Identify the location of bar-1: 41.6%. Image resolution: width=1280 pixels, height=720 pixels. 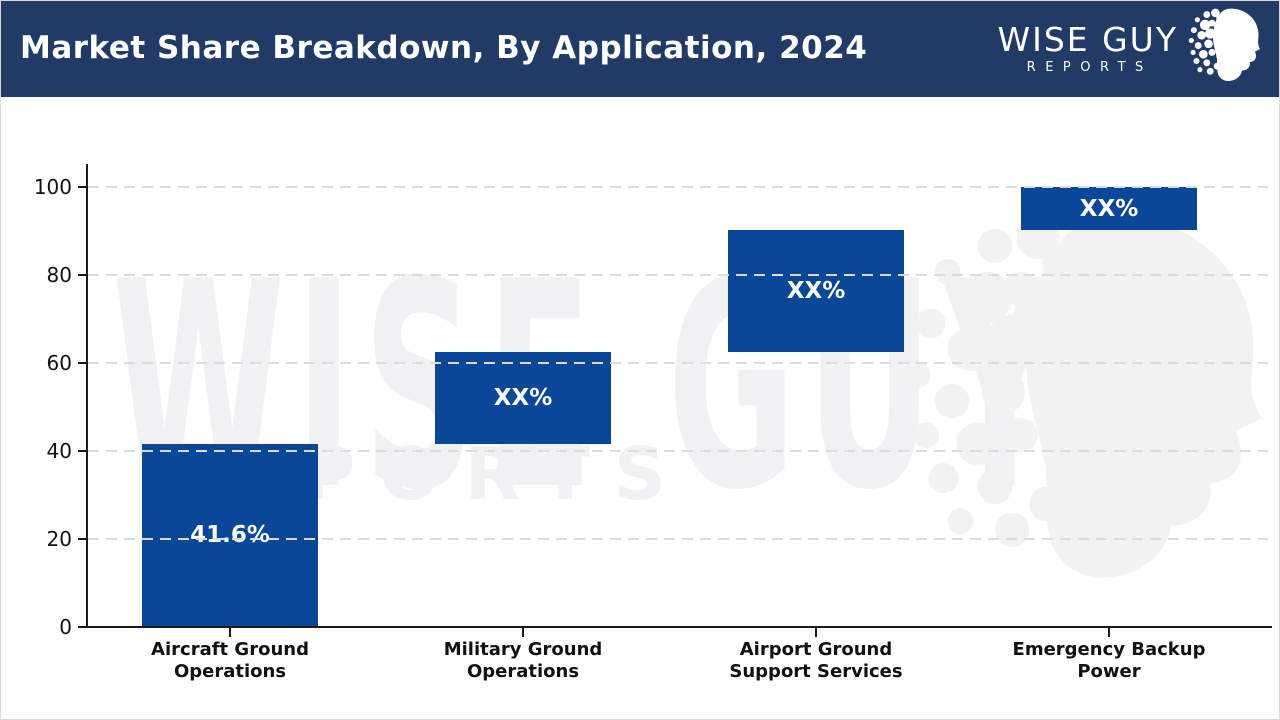
(230, 535).